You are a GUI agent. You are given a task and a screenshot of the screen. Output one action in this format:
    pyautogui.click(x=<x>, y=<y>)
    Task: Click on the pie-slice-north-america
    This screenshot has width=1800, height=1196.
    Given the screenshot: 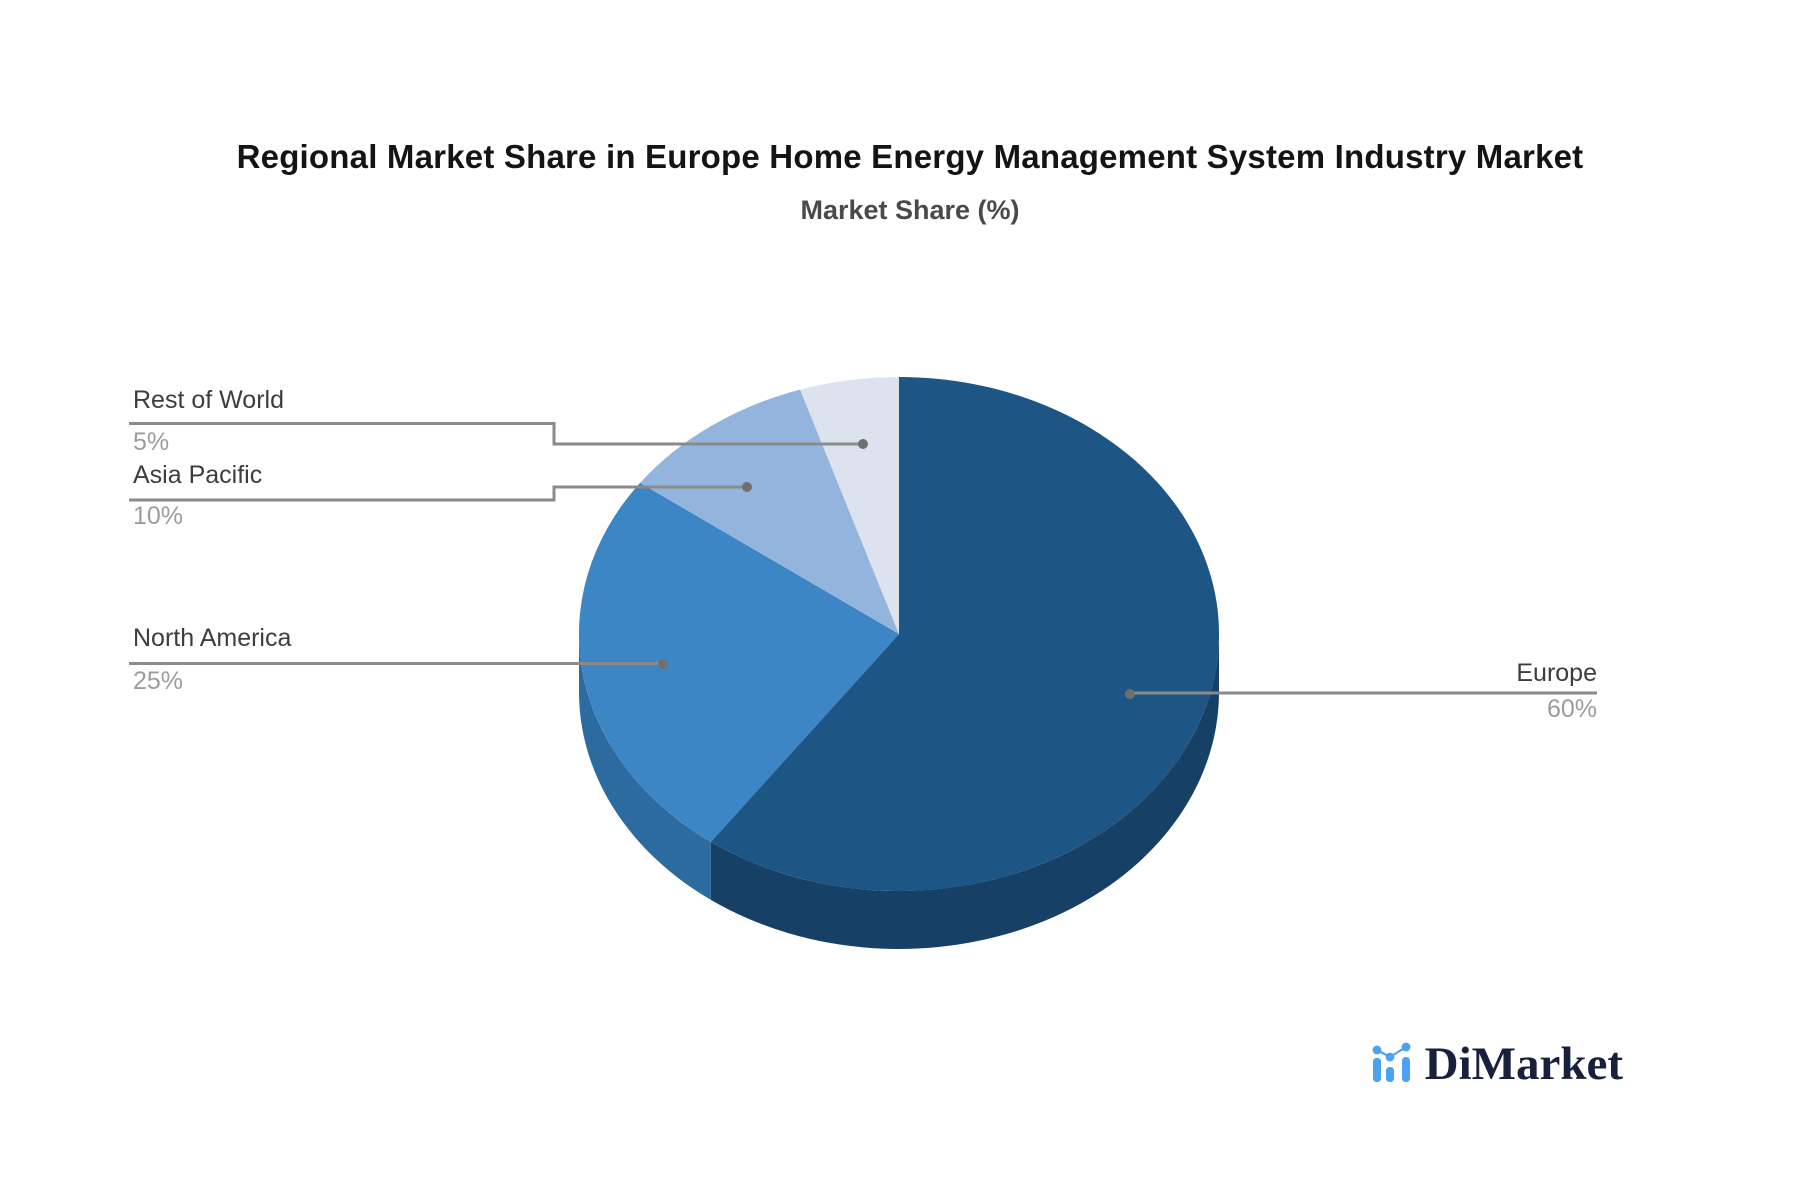 What is the action you would take?
    pyautogui.click(x=738, y=662)
    